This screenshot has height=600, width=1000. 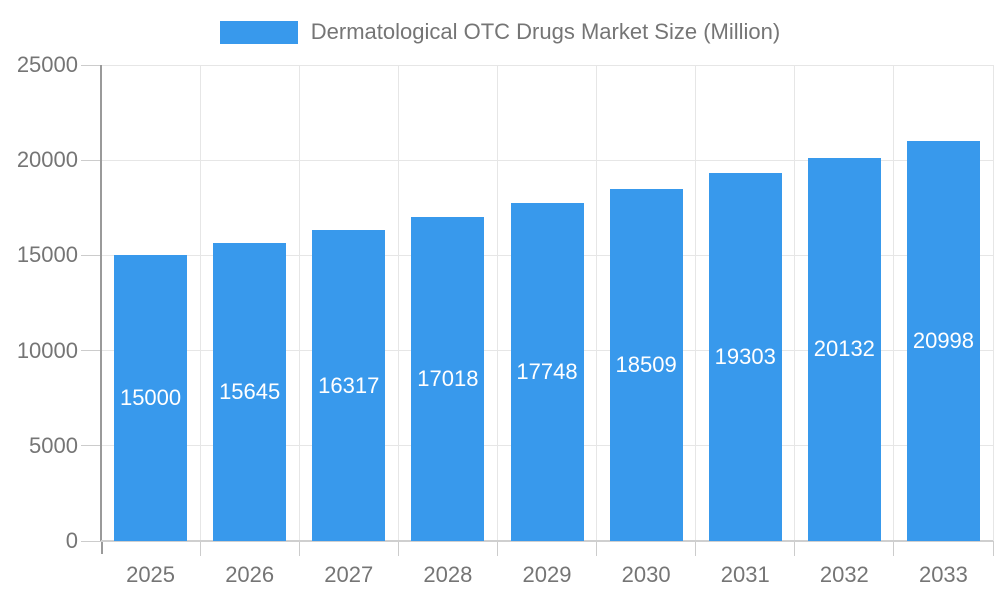 I want to click on bar: 19303, so click(x=745, y=357).